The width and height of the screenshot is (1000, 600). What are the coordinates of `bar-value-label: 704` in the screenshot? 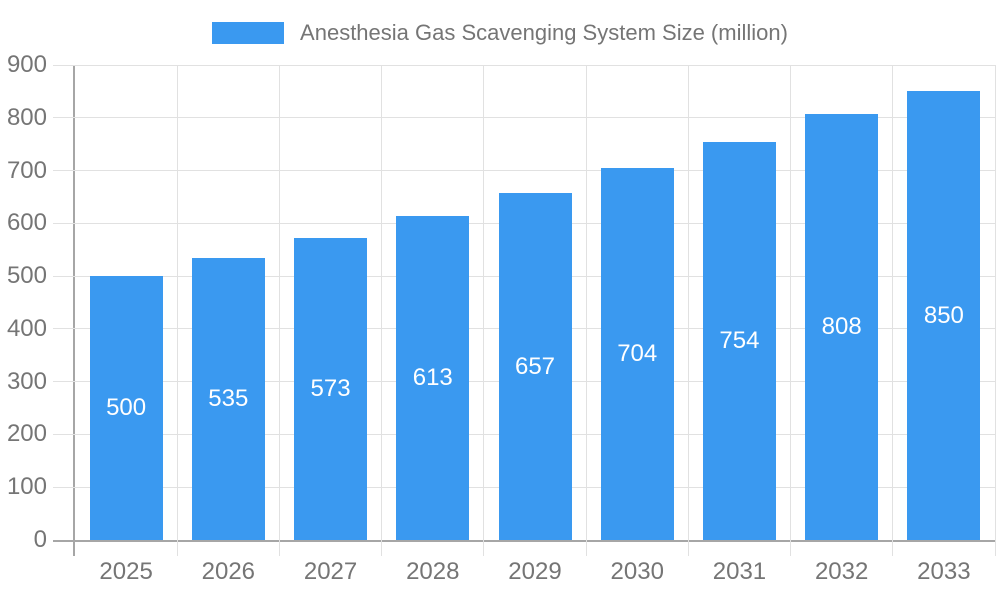 It's located at (637, 354).